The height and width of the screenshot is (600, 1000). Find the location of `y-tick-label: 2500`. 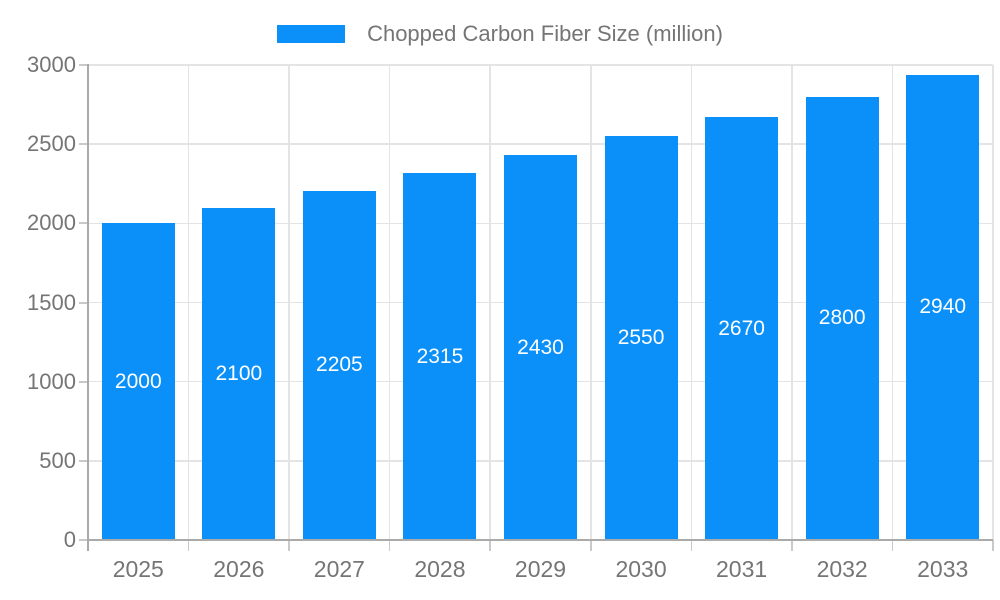

y-tick-label: 2500 is located at coordinates (51, 144).